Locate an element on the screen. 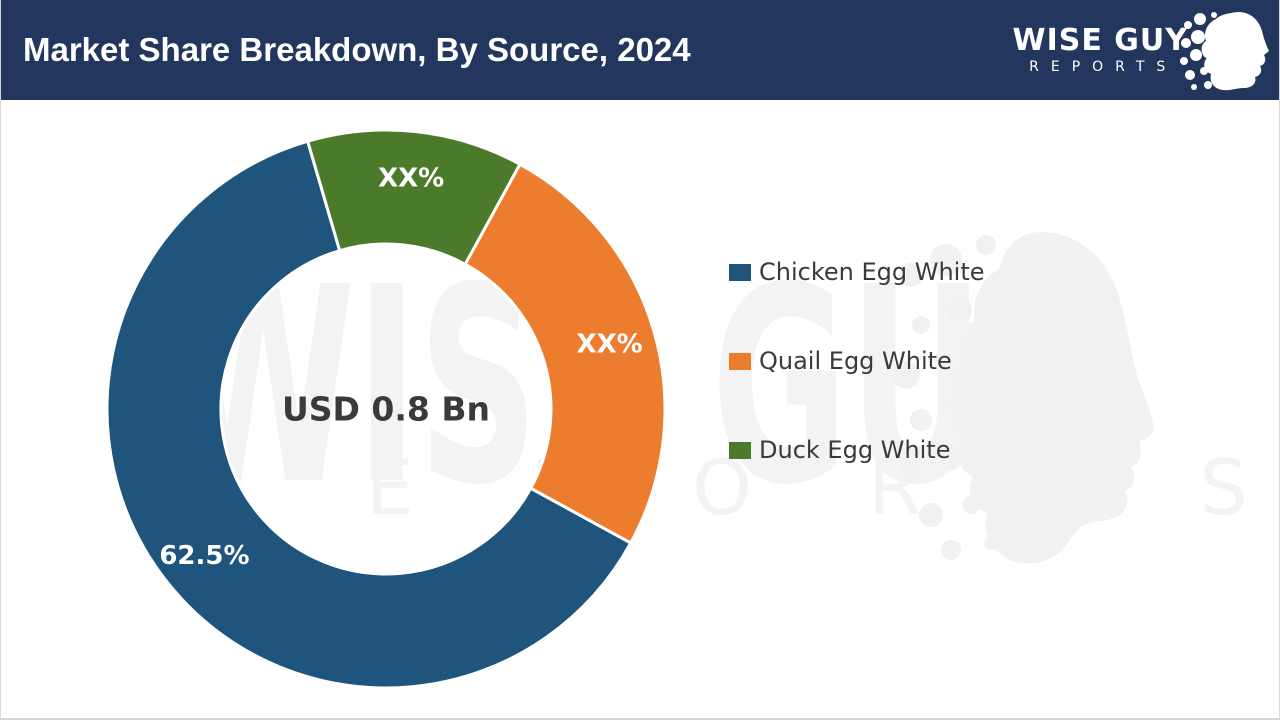 This screenshot has width=1280, height=720. brand-logo-text: WISE GUY REPORTS is located at coordinates (1100, 49).